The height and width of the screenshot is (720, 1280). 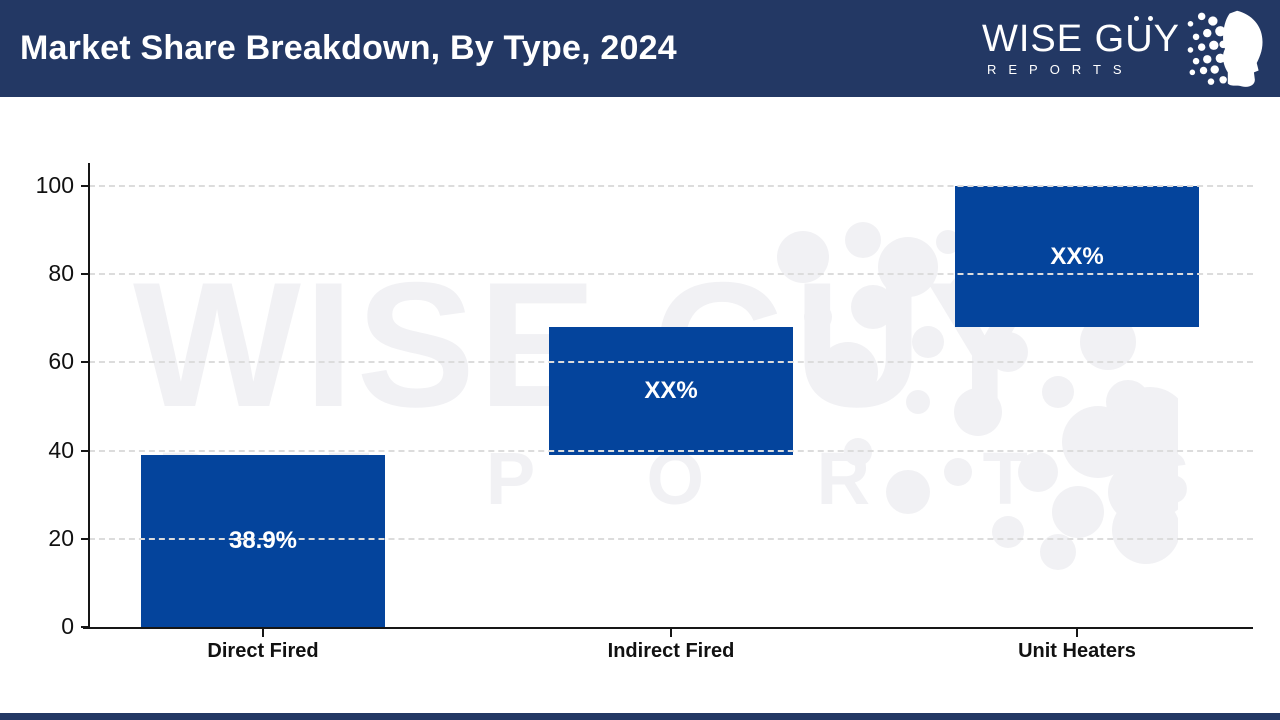 I want to click on x-category-label: Direct Fired, so click(x=263, y=651).